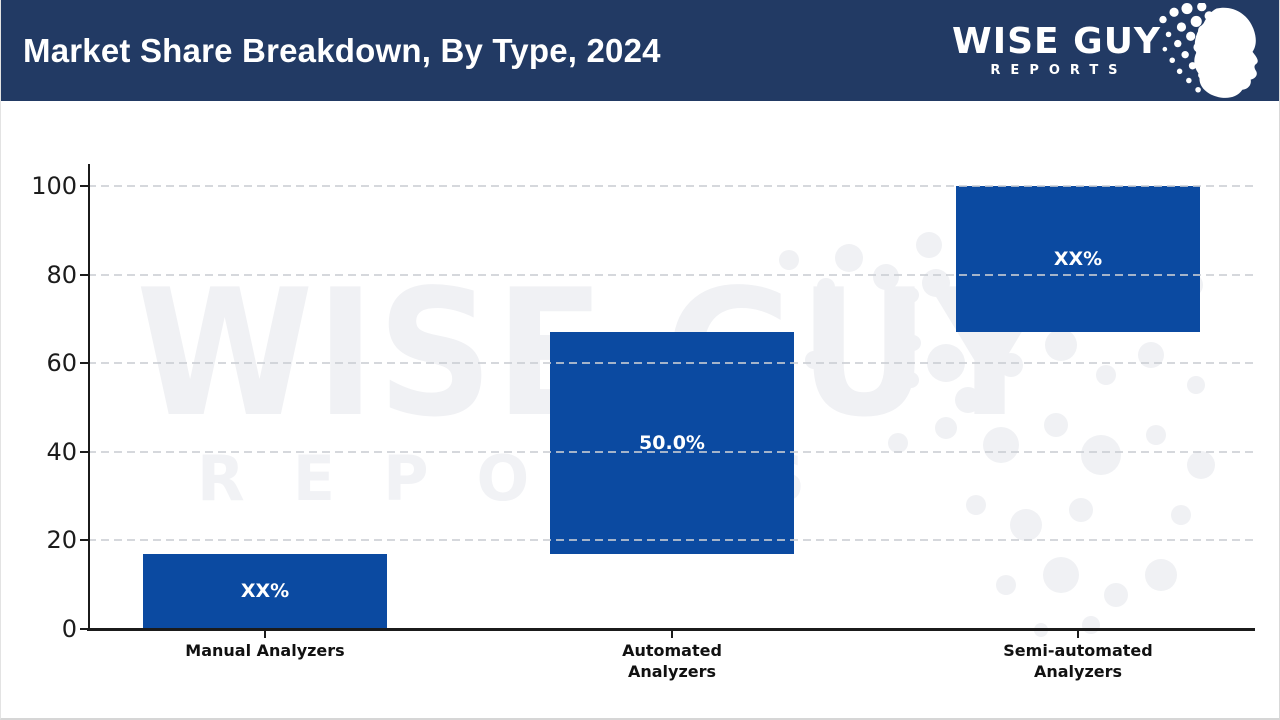  Describe the element at coordinates (342, 50) in the screenshot. I see `chart-title: Market Share Breakdown, By Type, 2024` at that location.